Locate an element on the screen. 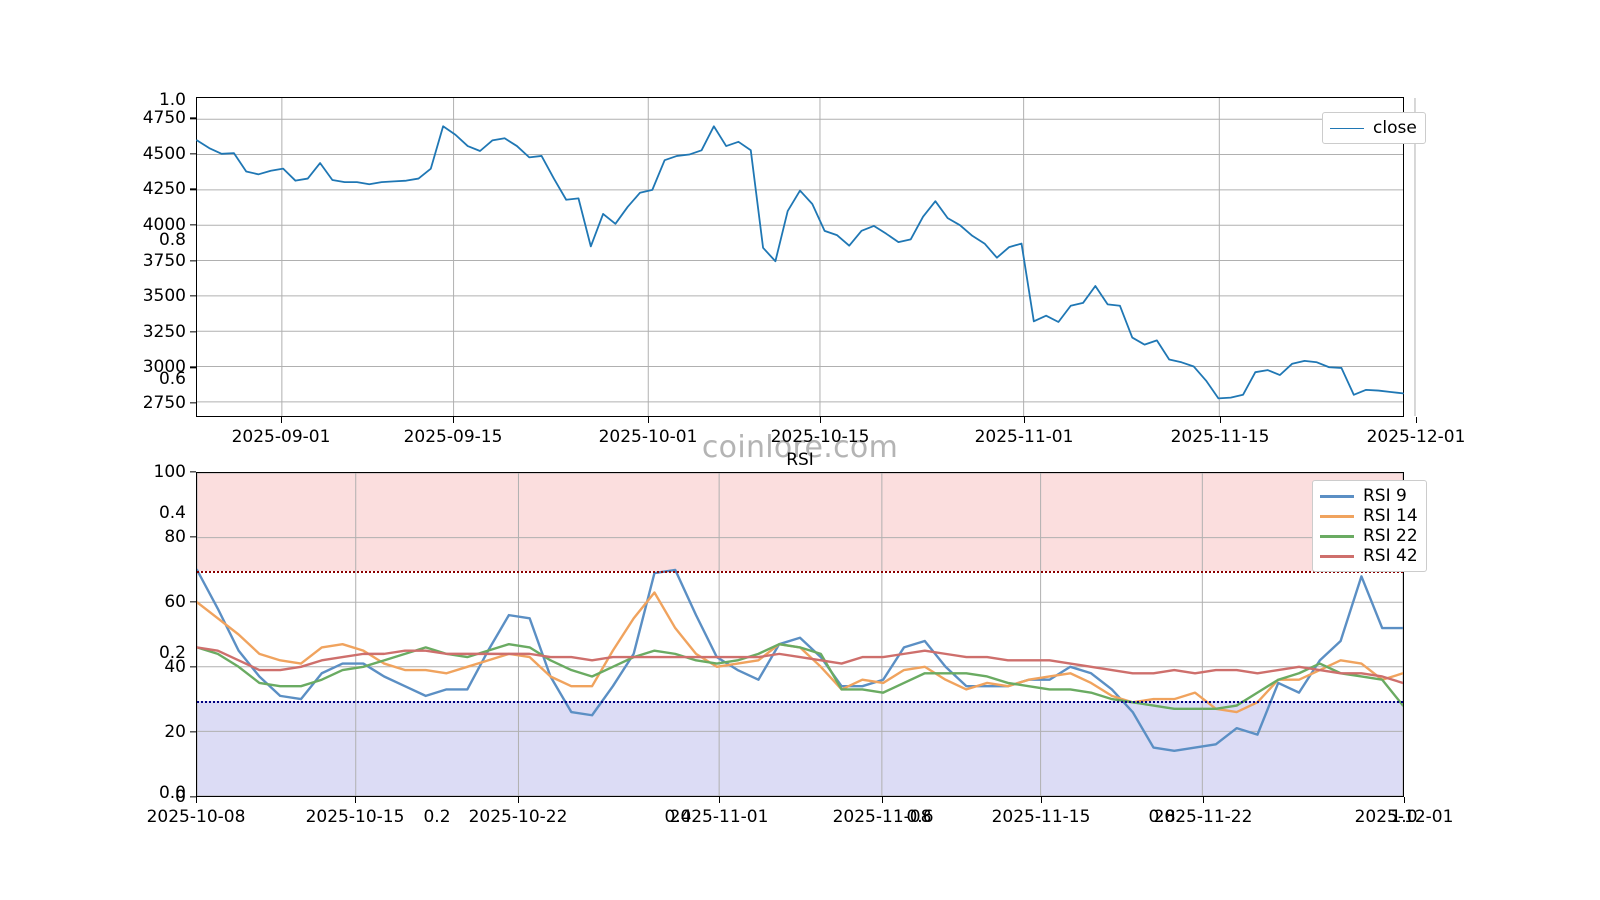  legend-item: RSI 42 is located at coordinates (1369, 556).